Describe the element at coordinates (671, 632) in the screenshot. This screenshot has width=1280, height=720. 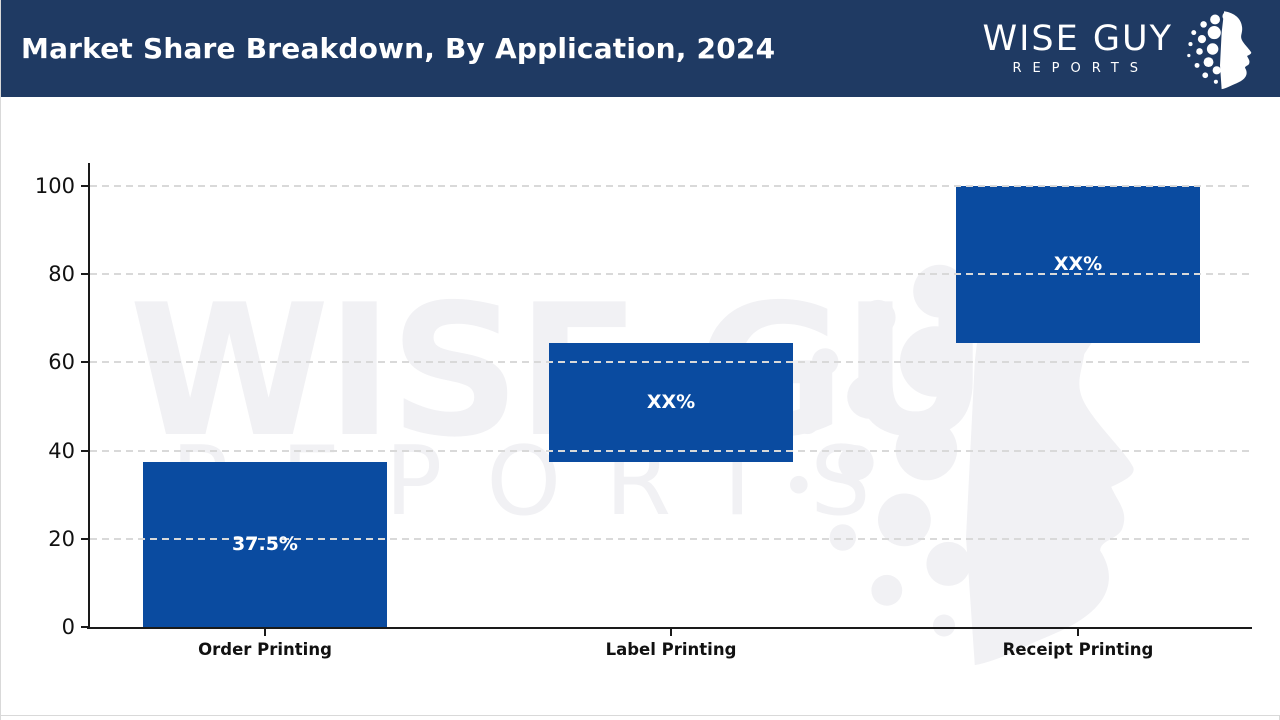
I see `x-tick-mark-label-printing` at that location.